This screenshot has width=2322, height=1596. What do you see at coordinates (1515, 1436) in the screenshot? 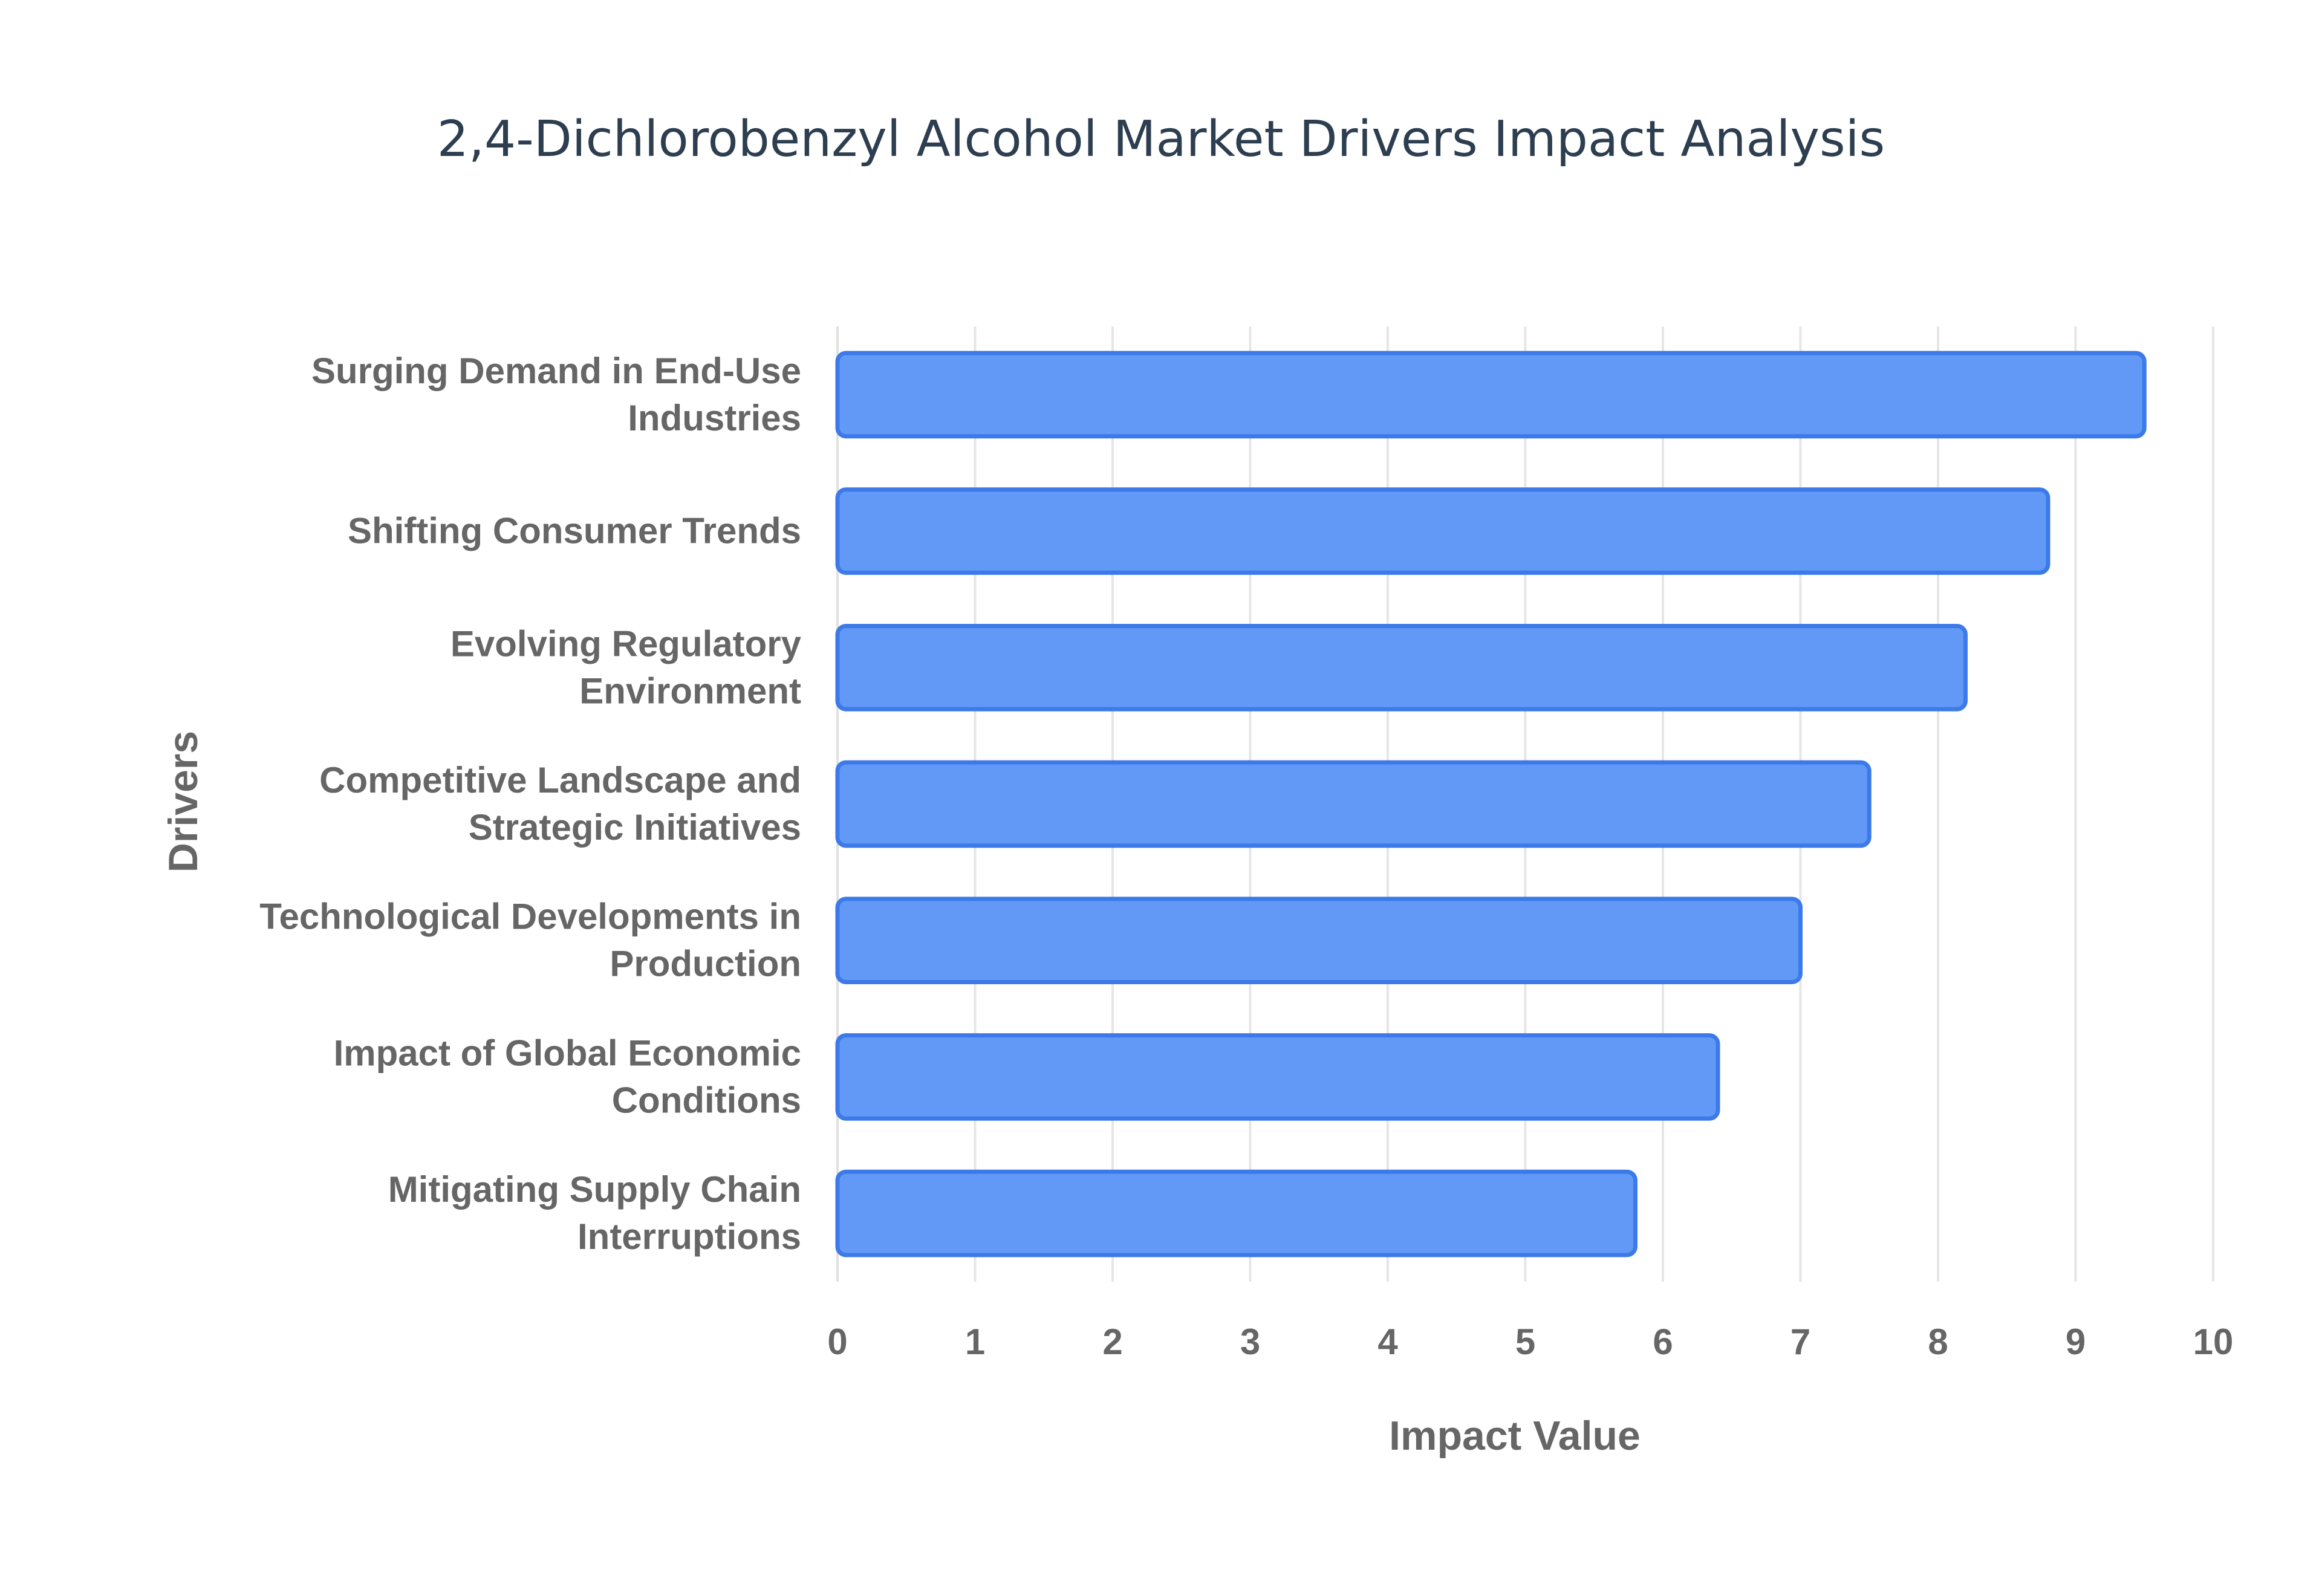
I see `x-axis-label: Impact Value` at bounding box center [1515, 1436].